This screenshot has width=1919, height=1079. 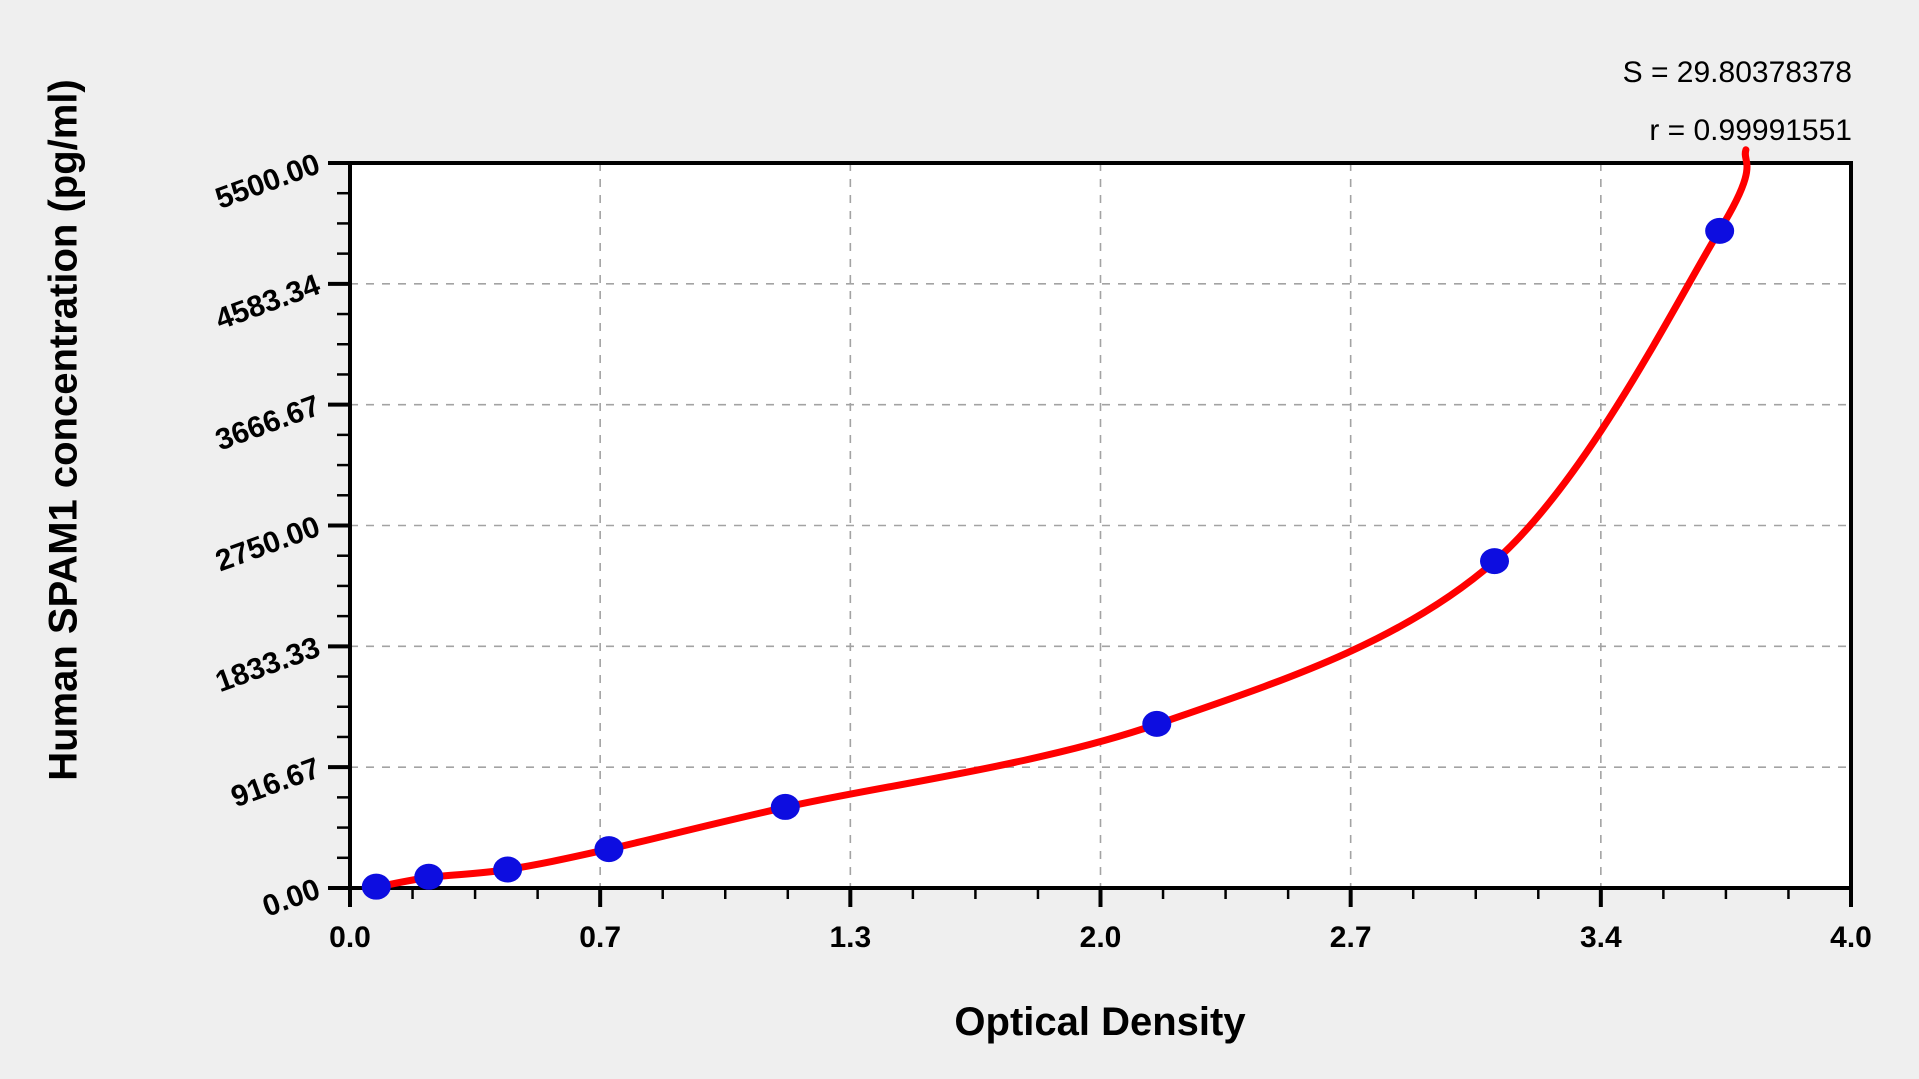 I want to click on y-tick-label: 0.00, so click(x=291, y=898).